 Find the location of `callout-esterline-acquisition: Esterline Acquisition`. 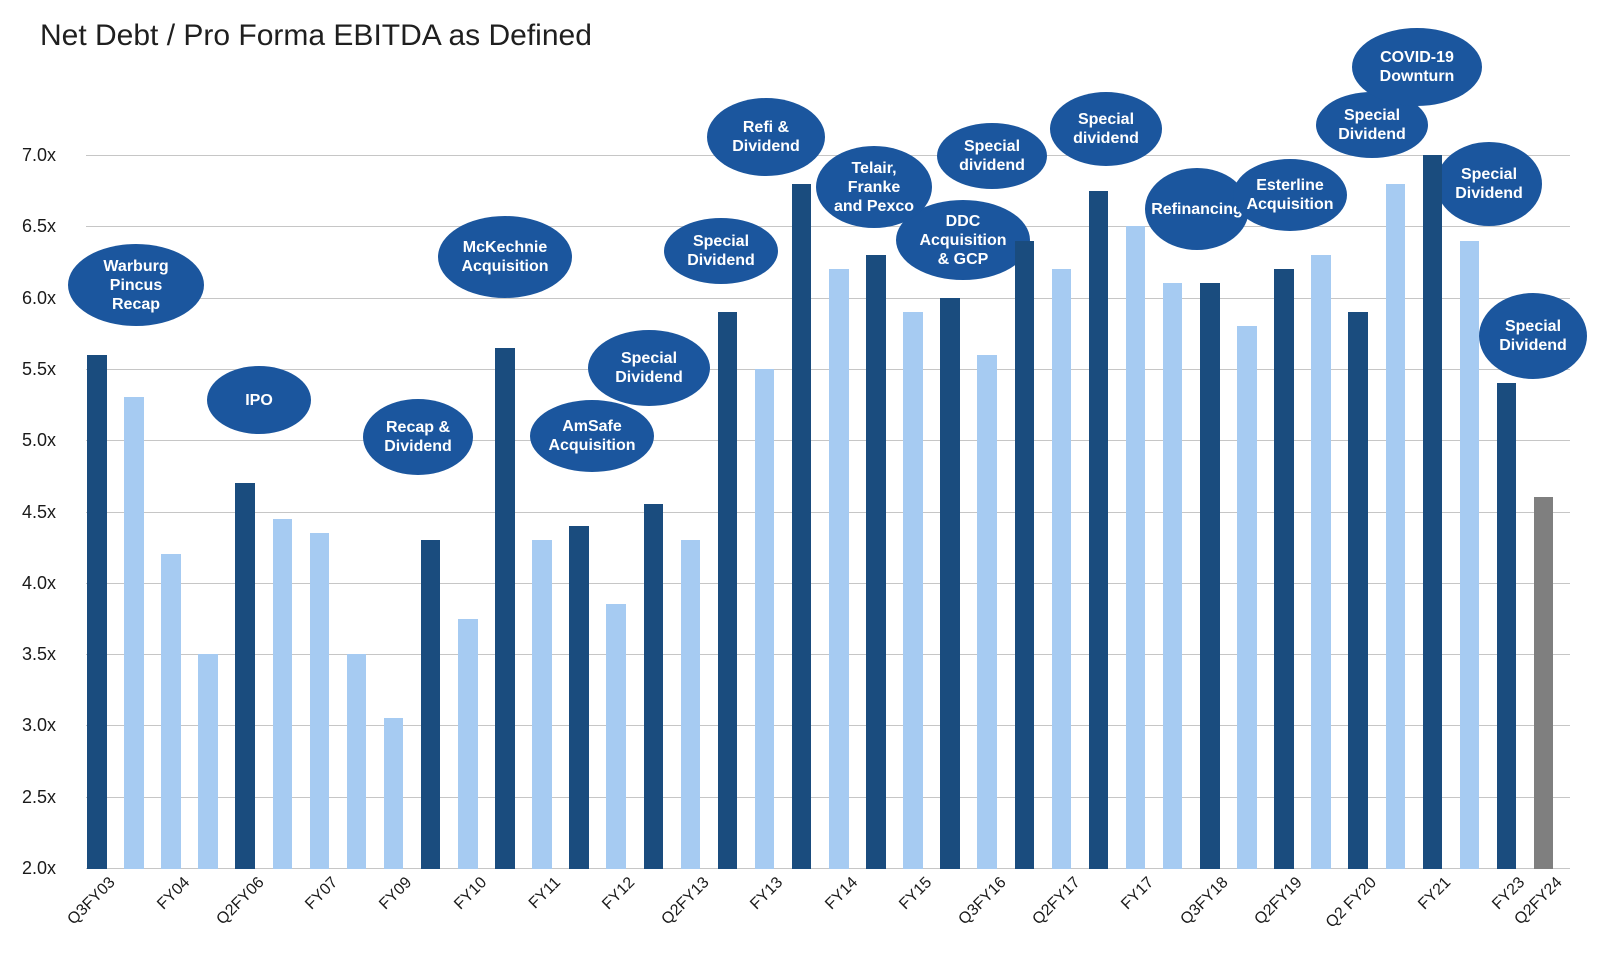

callout-esterline-acquisition: Esterline Acquisition is located at coordinates (1290, 195).